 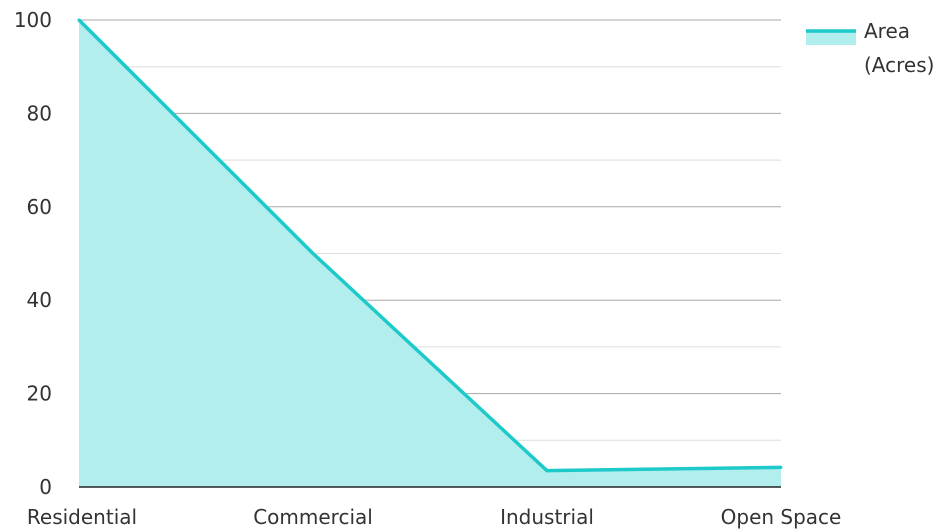 What do you see at coordinates (899, 48) in the screenshot?
I see `legend-label: Area (Acres)` at bounding box center [899, 48].